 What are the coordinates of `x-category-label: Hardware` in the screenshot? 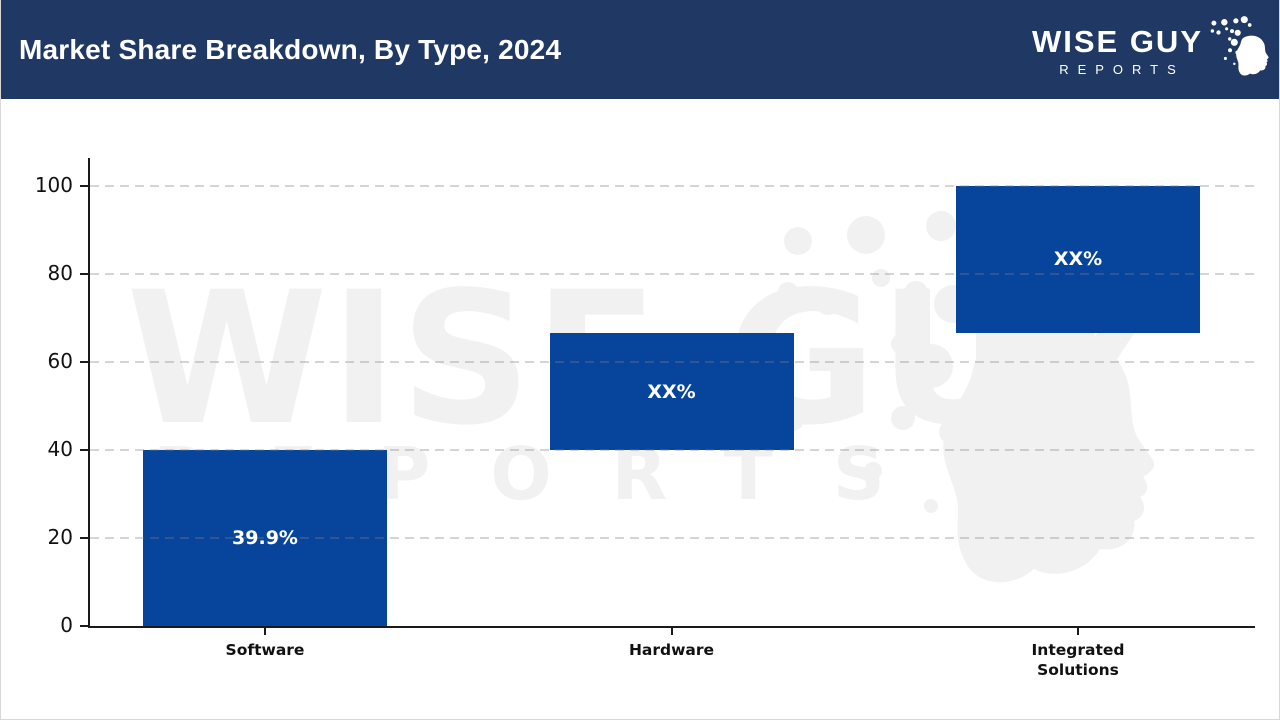 It's located at (671, 650).